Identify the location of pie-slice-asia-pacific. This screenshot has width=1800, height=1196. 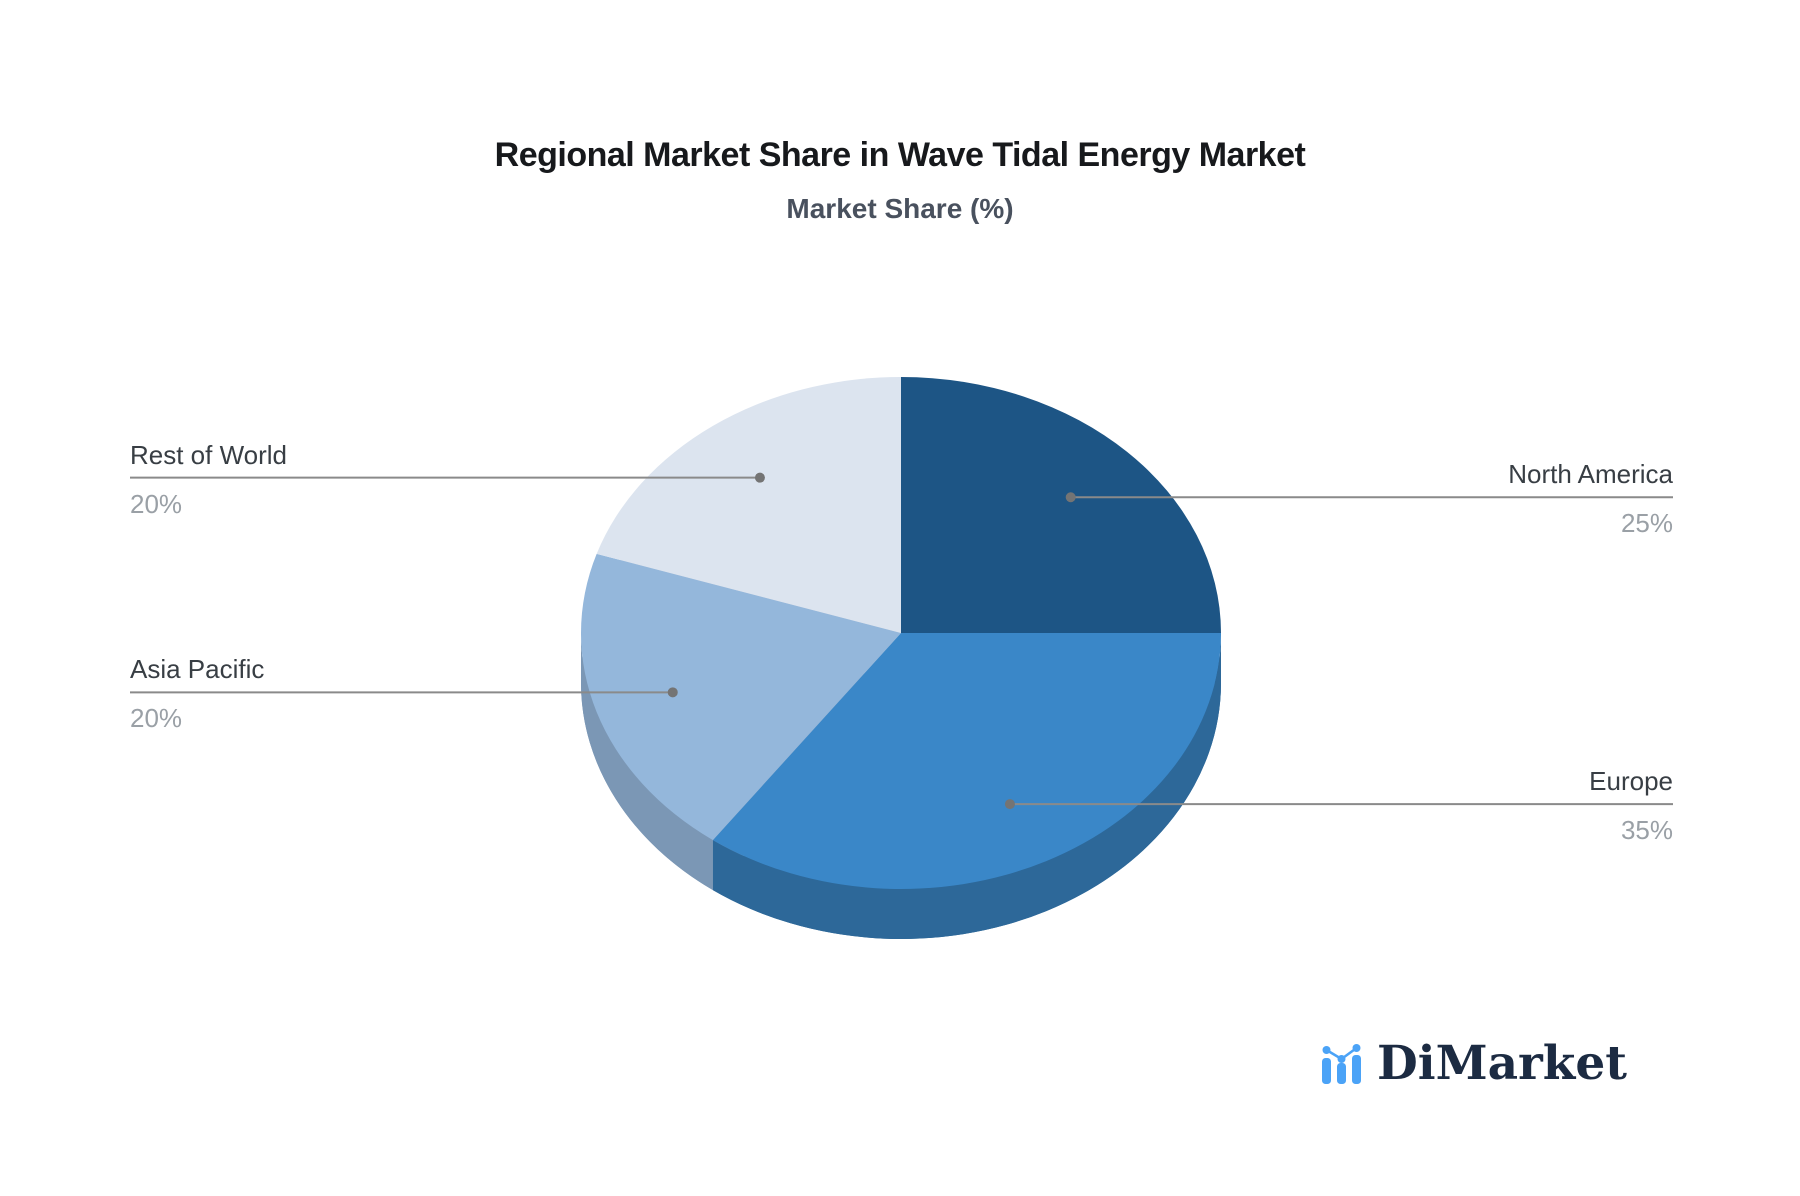
(741, 697).